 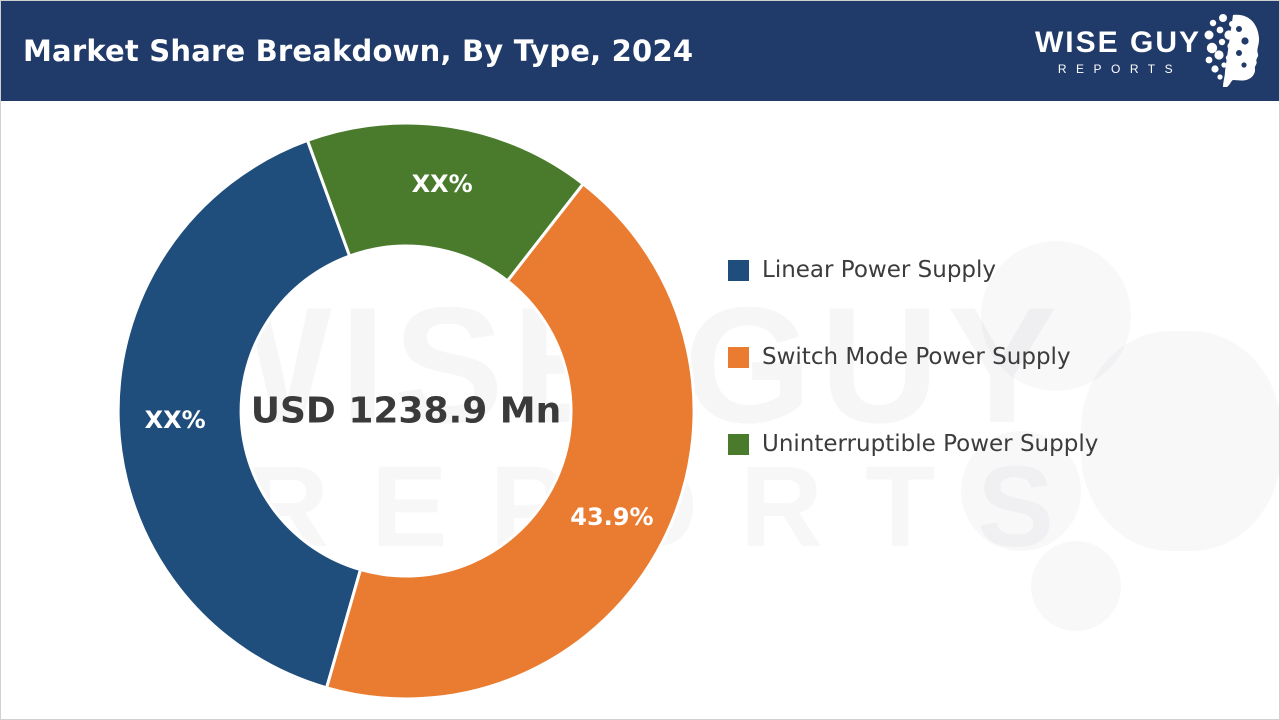 I want to click on legend-item-switch-mode-power-supply: Switch Mode Power Supply, so click(x=913, y=357).